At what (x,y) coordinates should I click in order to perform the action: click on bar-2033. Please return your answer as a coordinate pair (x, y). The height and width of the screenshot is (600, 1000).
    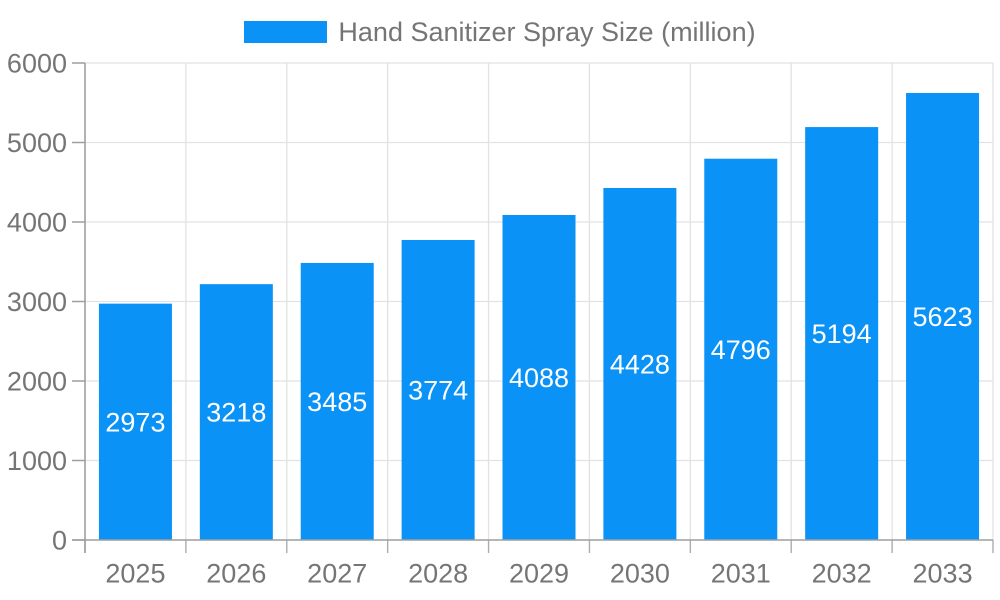
    Looking at the image, I should click on (943, 316).